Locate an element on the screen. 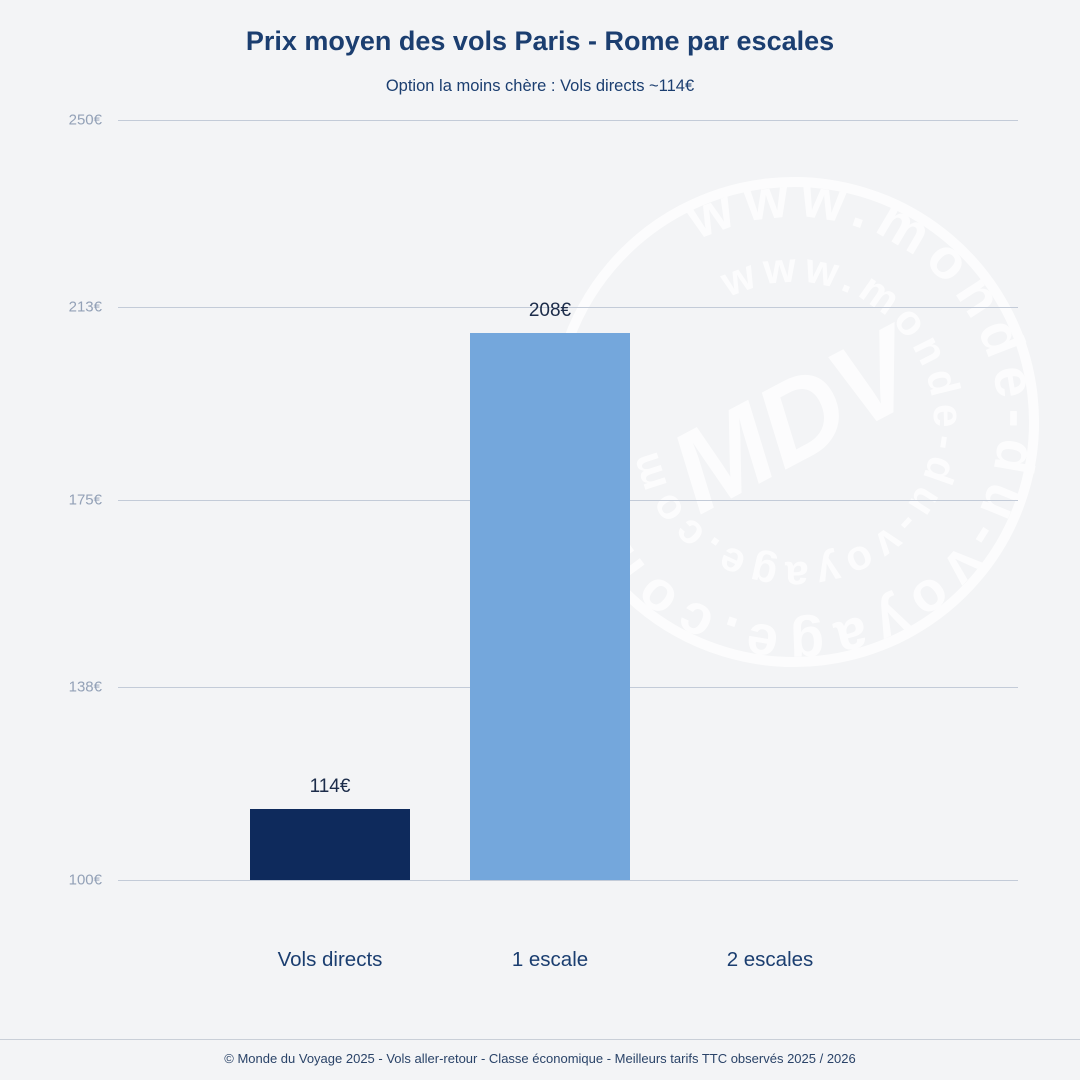  y-tick-label: 250€ is located at coordinates (85, 120).